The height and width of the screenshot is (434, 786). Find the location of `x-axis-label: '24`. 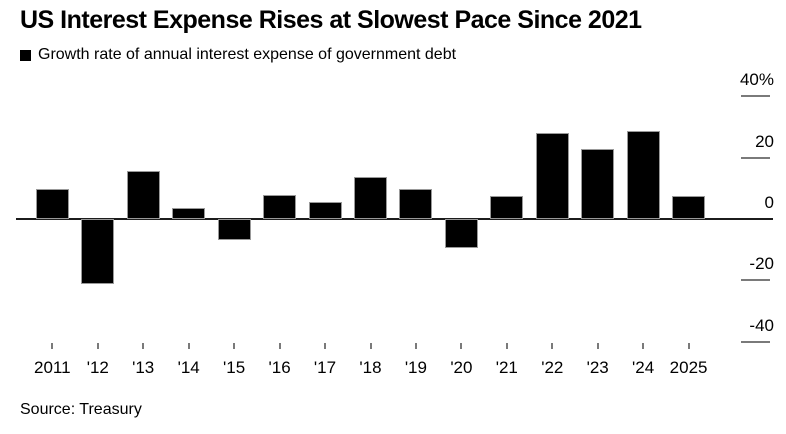

x-axis-label: '24 is located at coordinates (643, 367).